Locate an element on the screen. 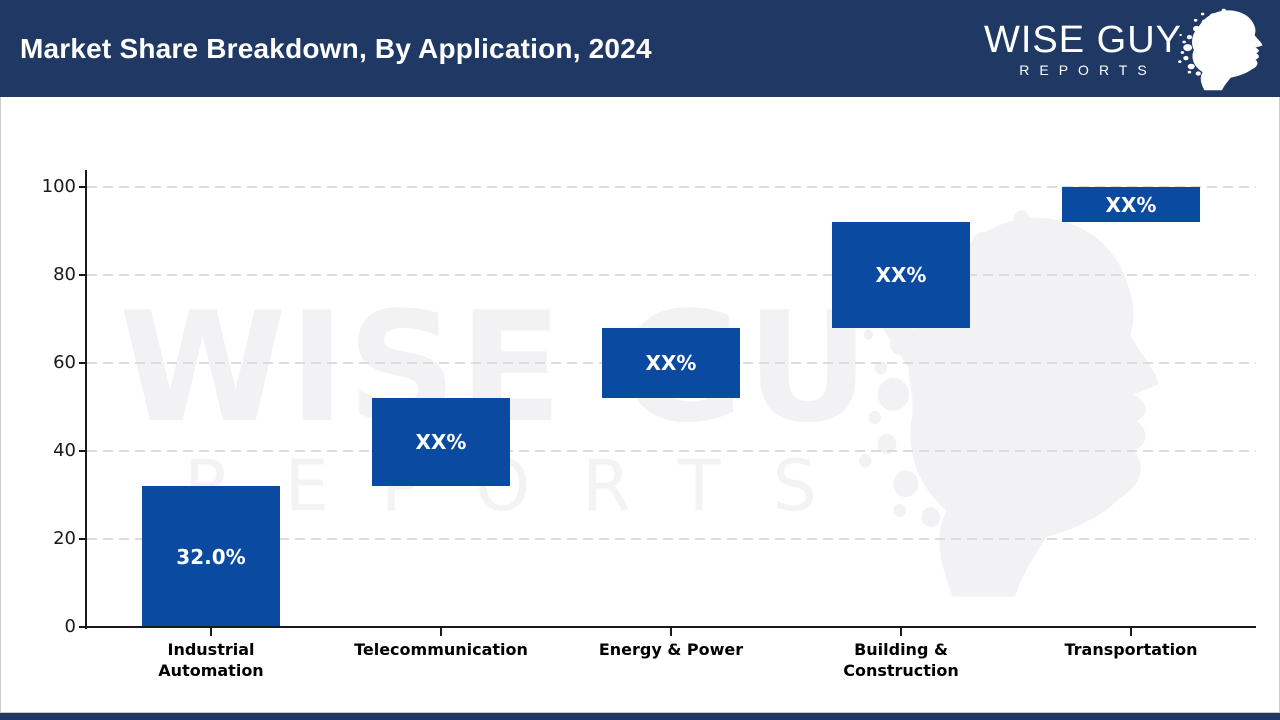 The height and width of the screenshot is (720, 1280). wise-guy-logo: WISE GUY REPORTS is located at coordinates (1125, 49).